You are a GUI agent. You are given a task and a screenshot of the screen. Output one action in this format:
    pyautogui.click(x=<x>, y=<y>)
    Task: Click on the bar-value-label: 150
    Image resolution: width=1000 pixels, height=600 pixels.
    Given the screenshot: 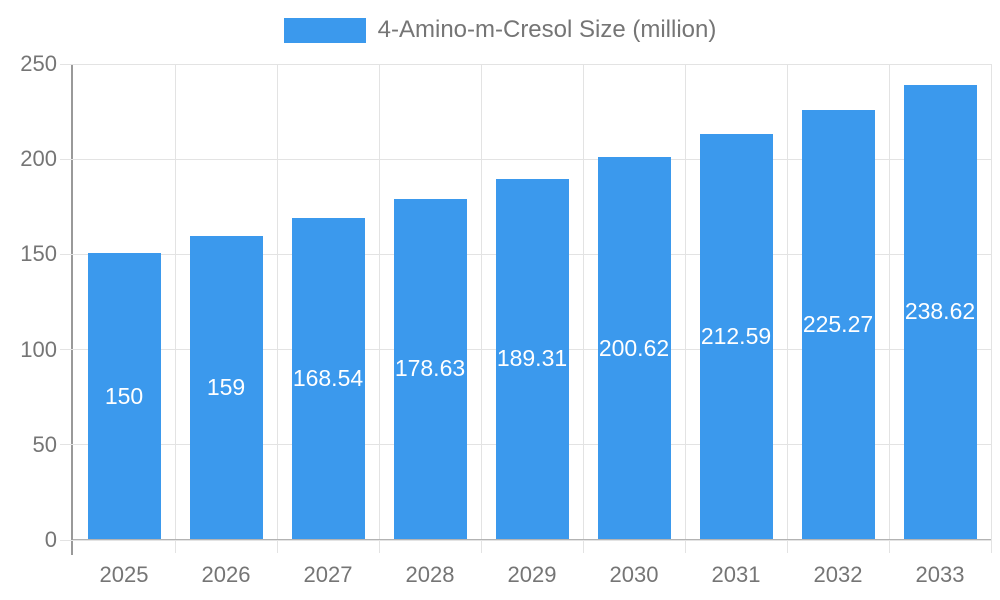 What is the action you would take?
    pyautogui.click(x=124, y=395)
    